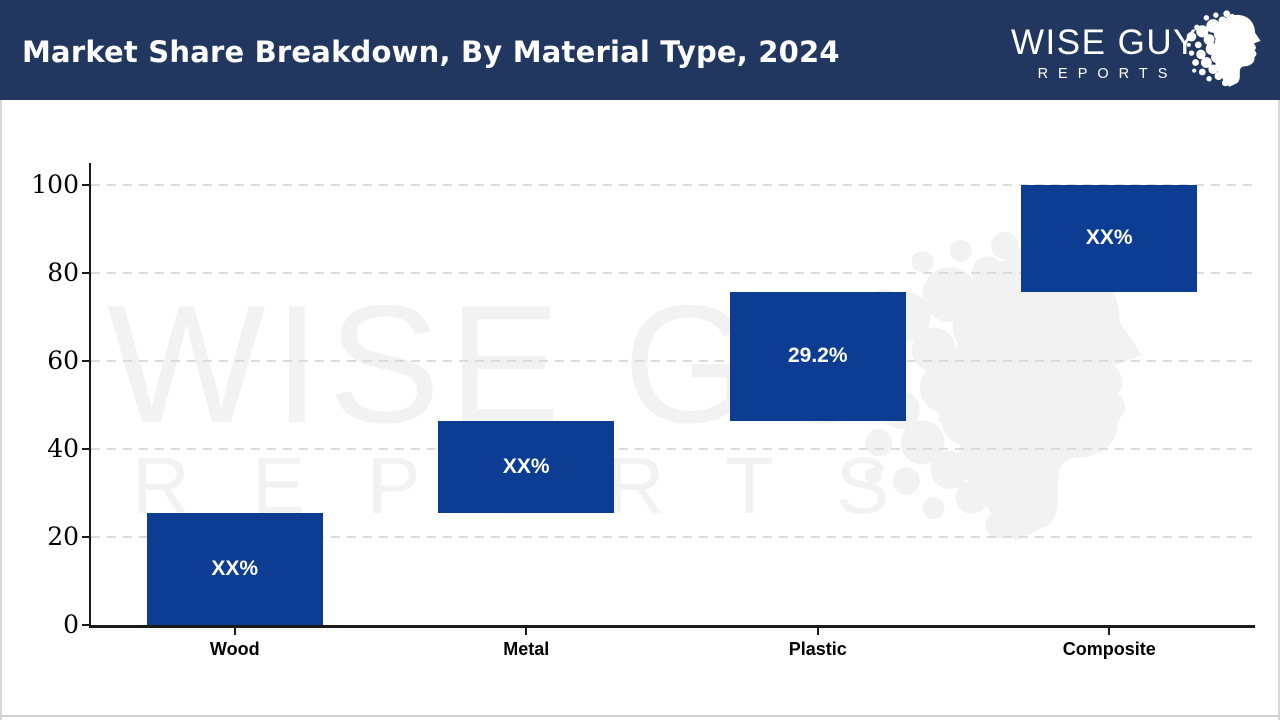 The width and height of the screenshot is (1280, 720). What do you see at coordinates (90, 395) in the screenshot?
I see `y-axis-line` at bounding box center [90, 395].